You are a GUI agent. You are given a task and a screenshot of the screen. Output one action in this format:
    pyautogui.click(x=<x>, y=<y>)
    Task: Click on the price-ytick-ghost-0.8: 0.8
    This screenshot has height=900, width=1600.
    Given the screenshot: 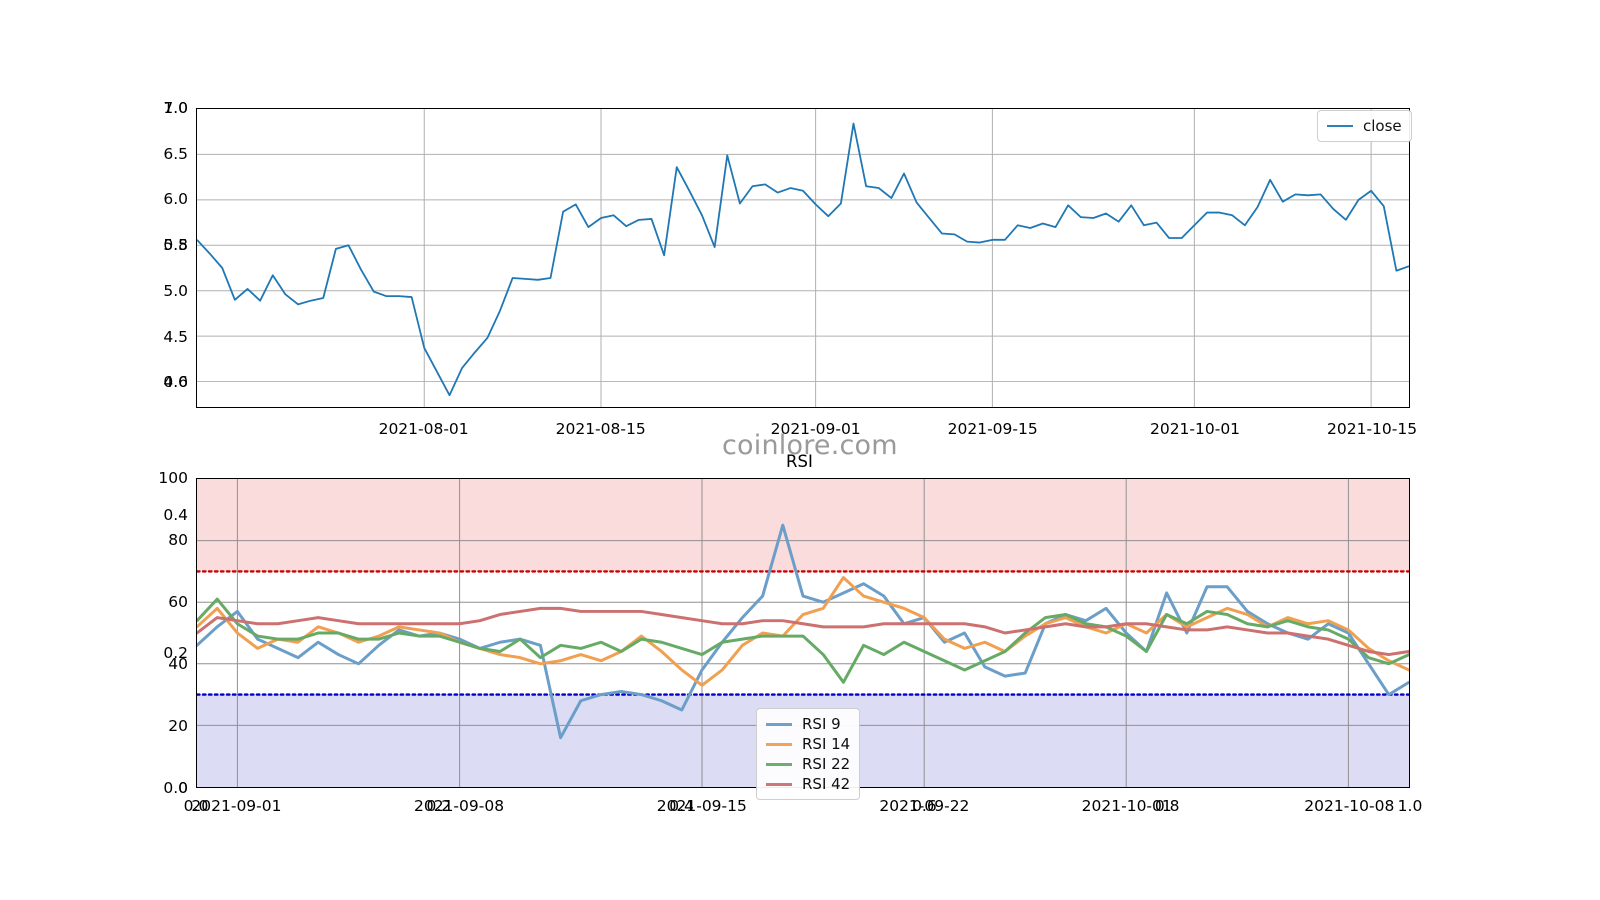 What is the action you would take?
    pyautogui.click(x=175, y=245)
    